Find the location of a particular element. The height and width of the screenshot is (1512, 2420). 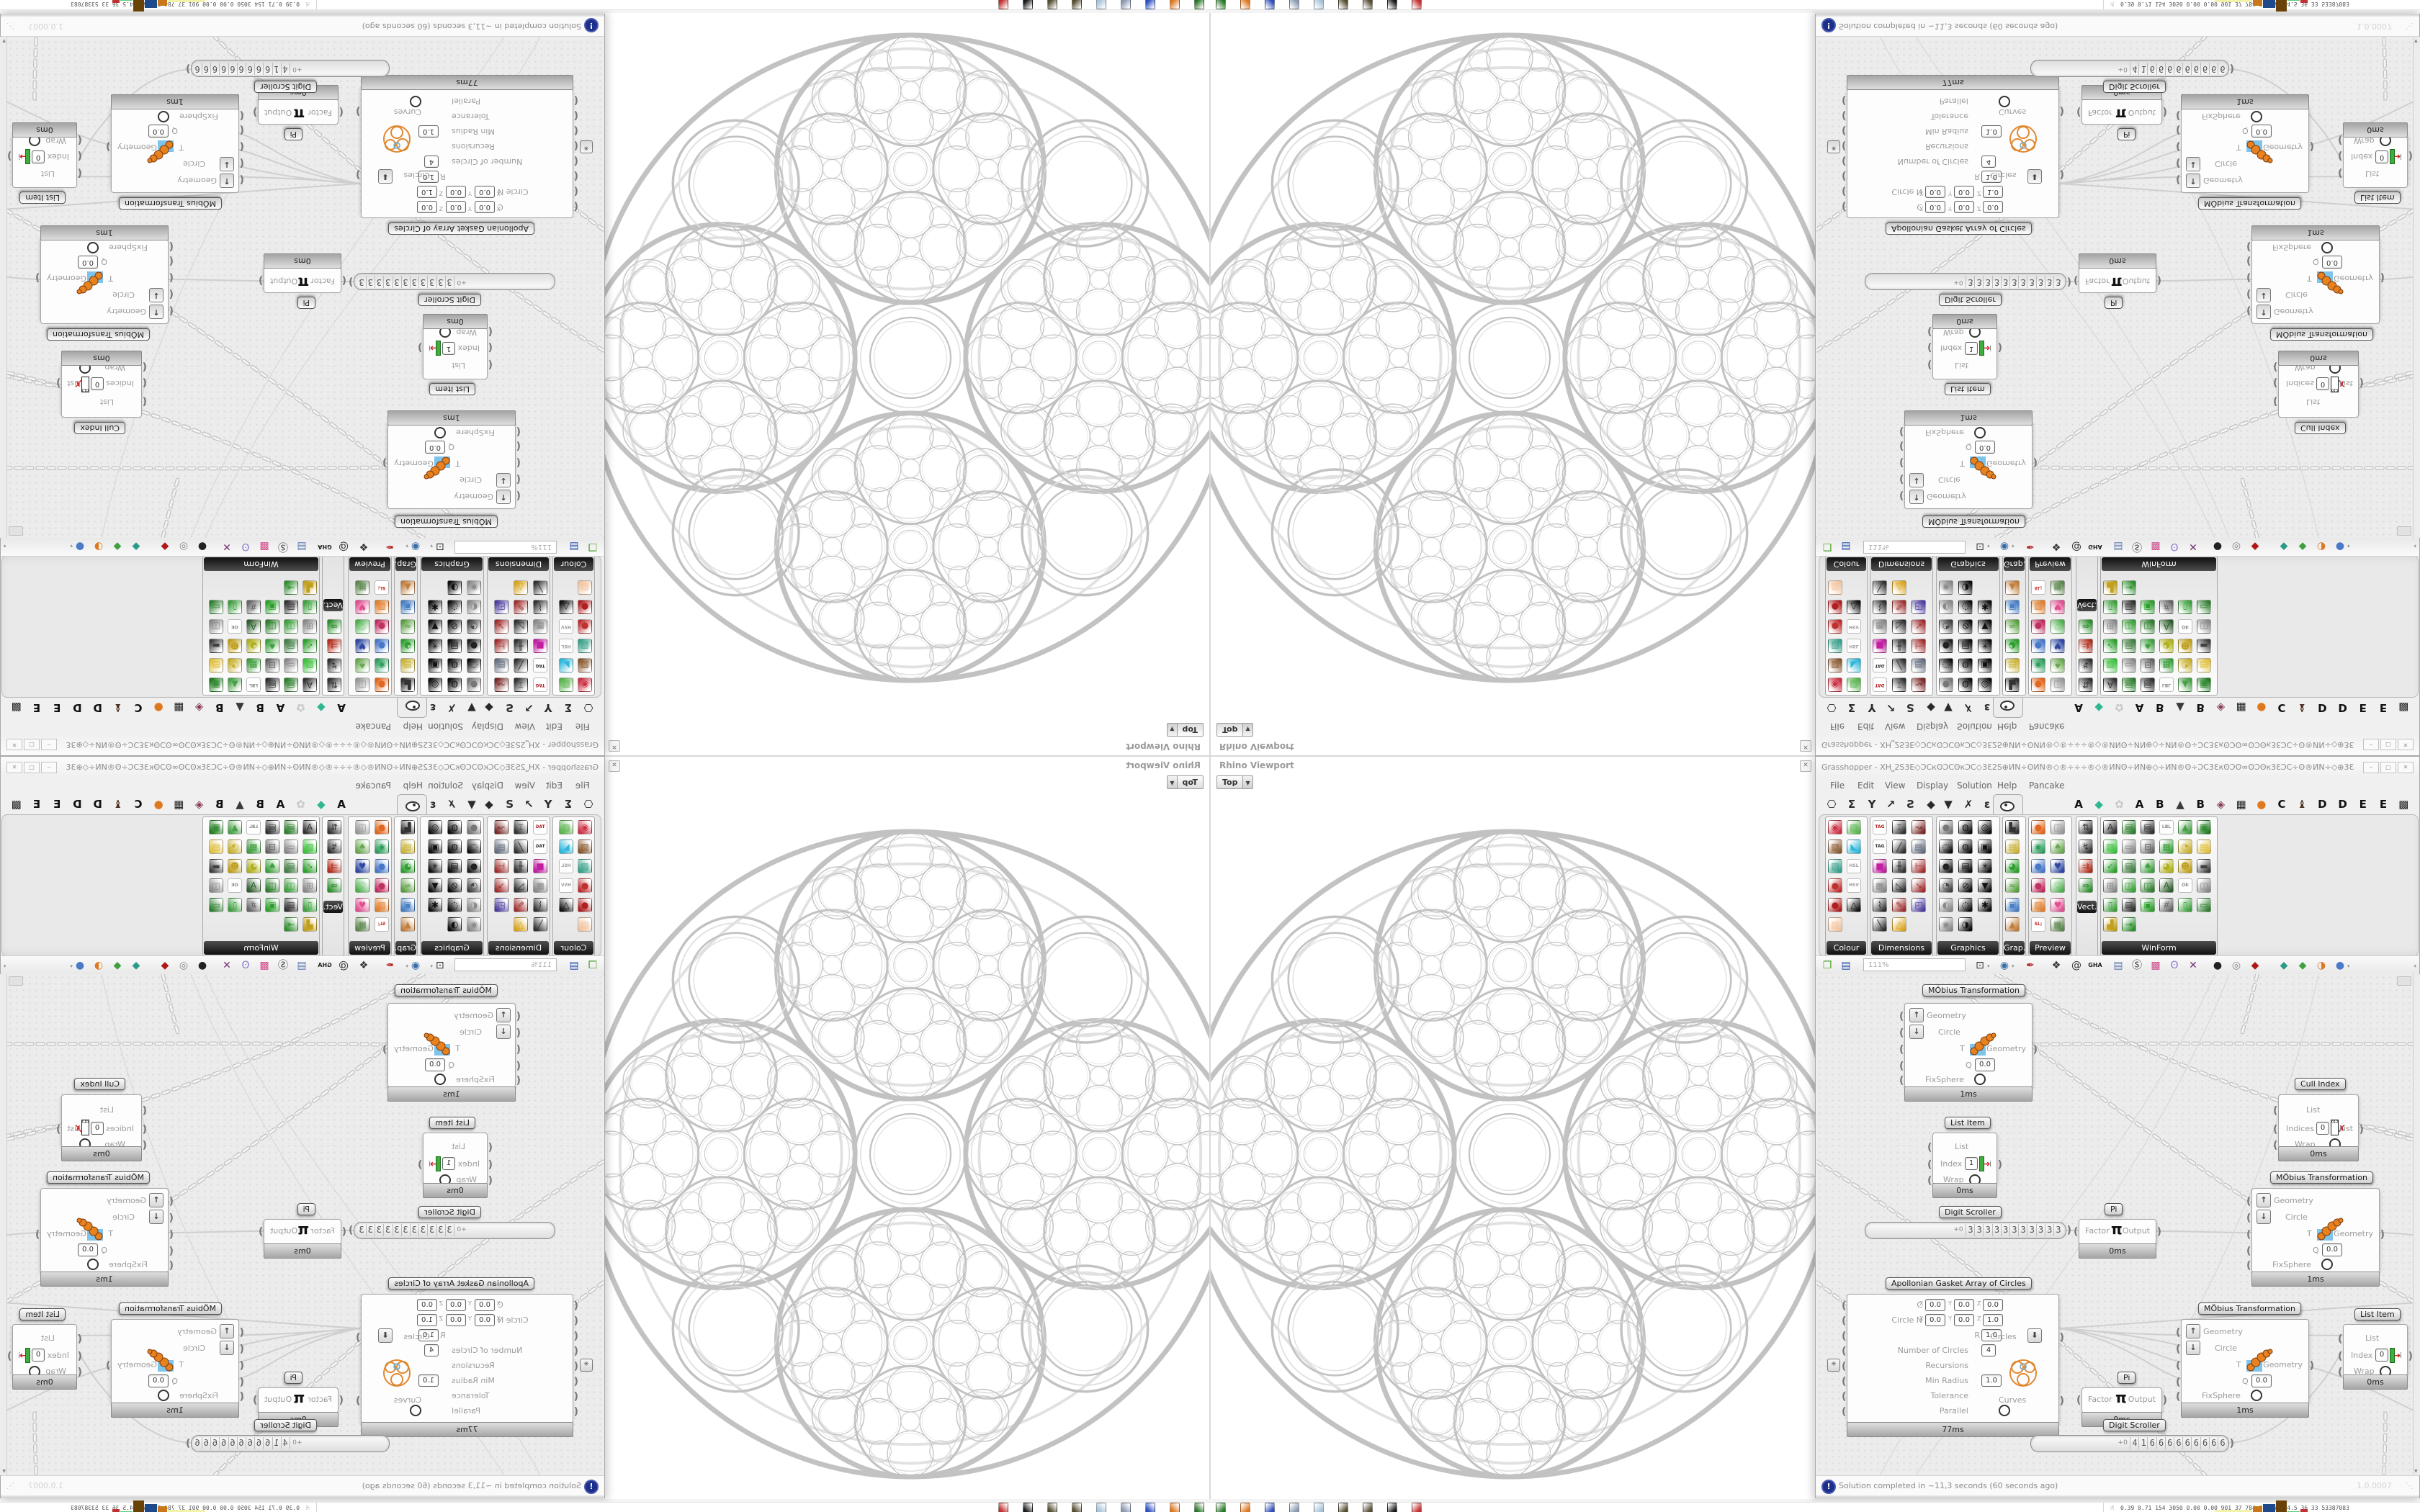

palette-icon: ⇉ is located at coordinates (2086, 646).